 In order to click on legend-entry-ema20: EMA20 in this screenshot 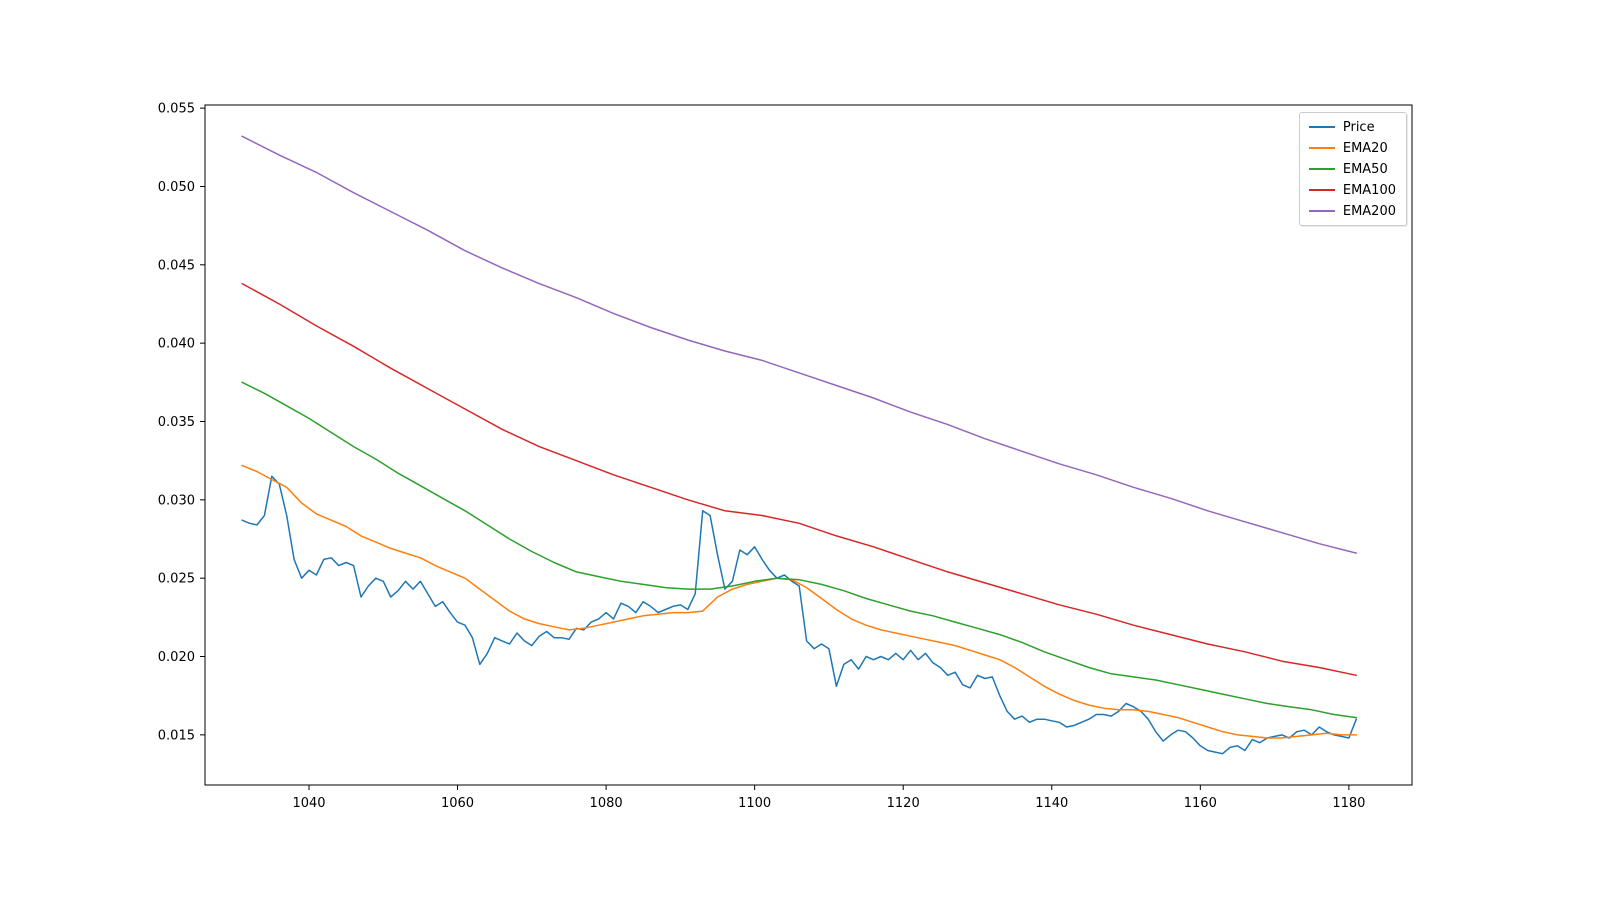, I will do `click(1352, 148)`.